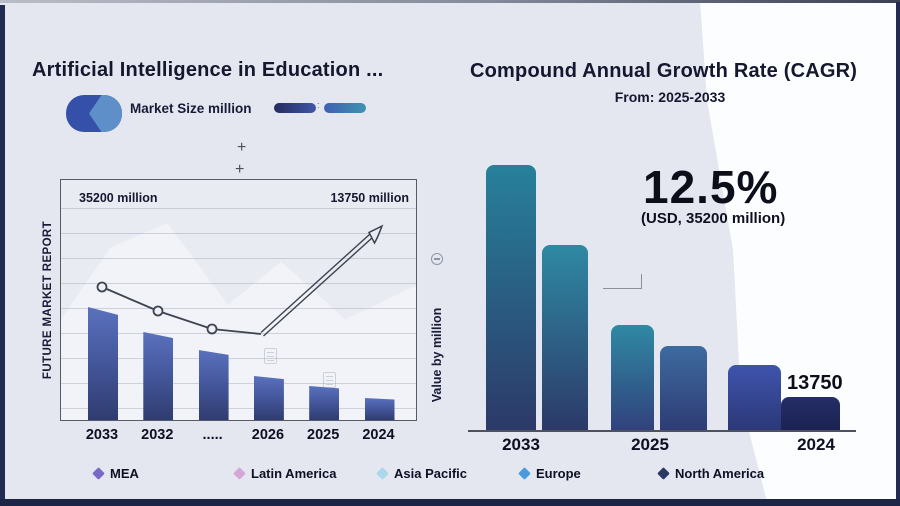  I want to click on right-chart-subtitle: From: 2025-2033, so click(670, 97).